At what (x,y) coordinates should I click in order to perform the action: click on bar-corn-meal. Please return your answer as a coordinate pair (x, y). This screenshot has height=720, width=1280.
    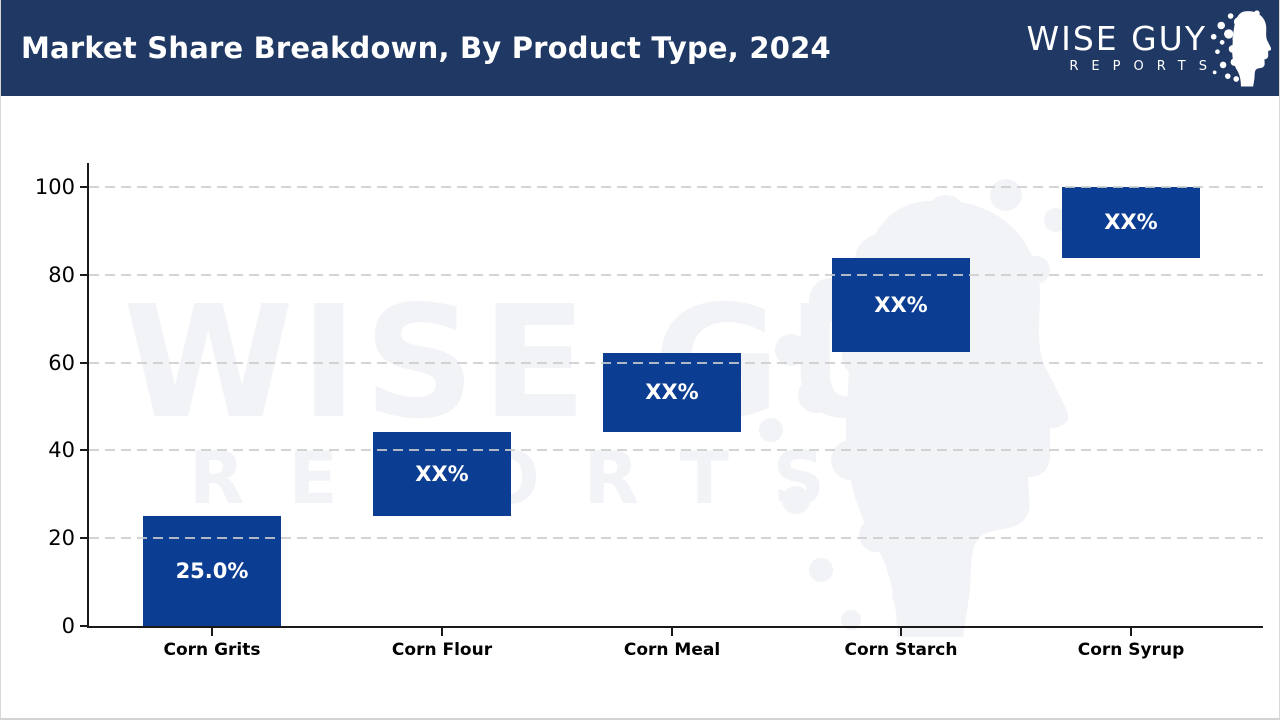
    Looking at the image, I should click on (672, 392).